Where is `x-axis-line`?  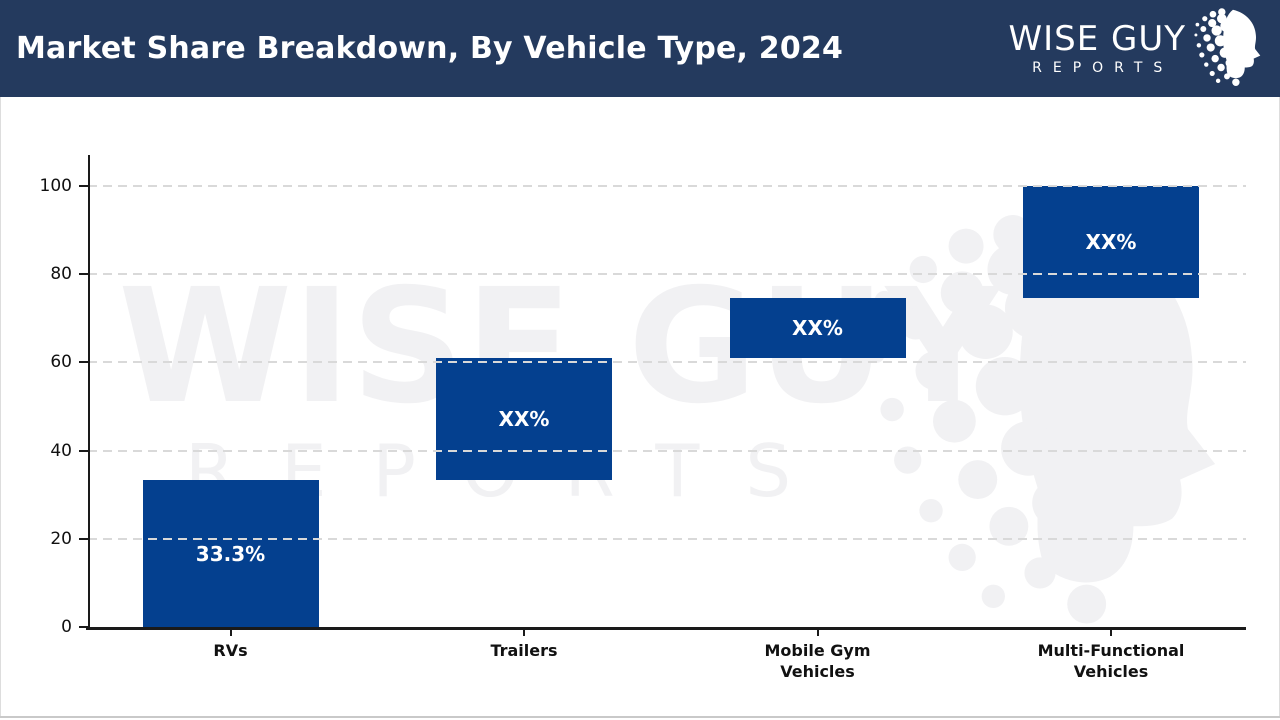
x-axis-line is located at coordinates (666, 628).